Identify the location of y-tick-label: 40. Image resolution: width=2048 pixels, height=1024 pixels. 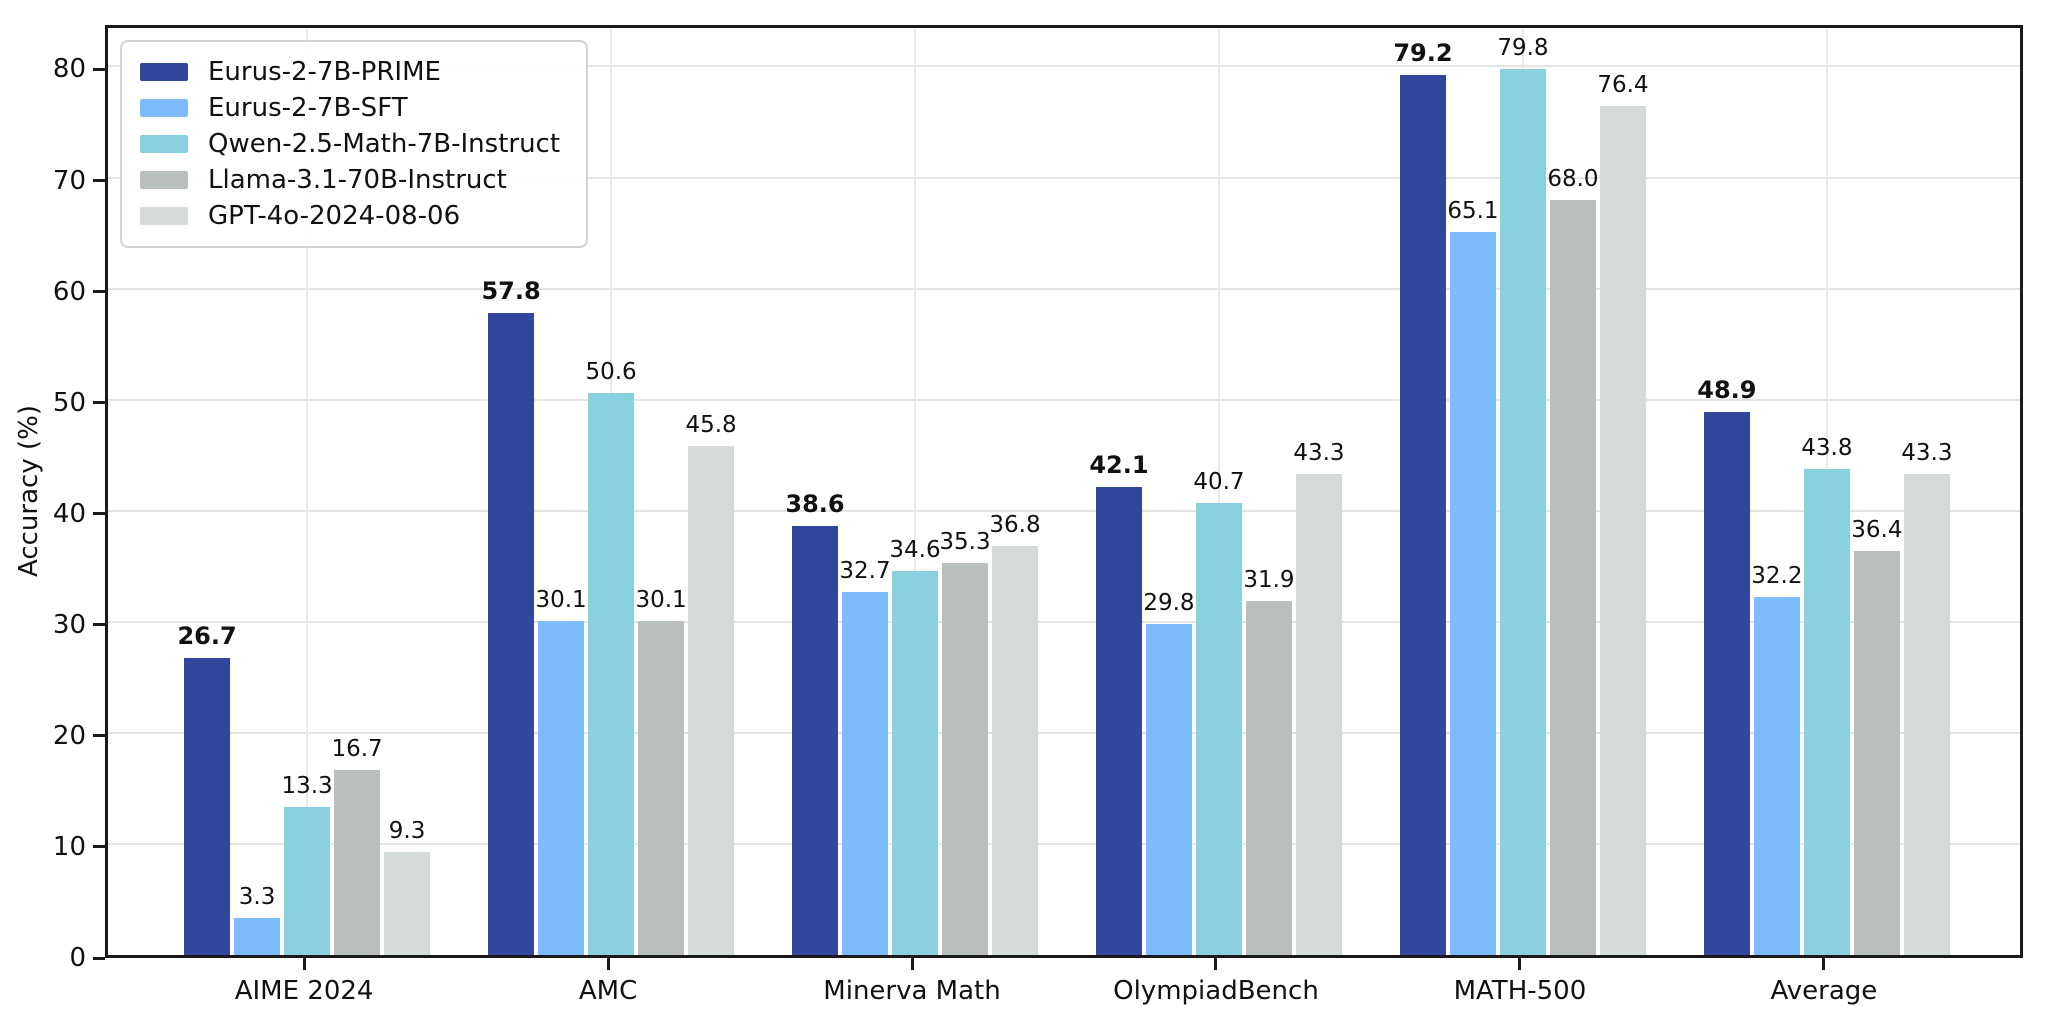
(69, 513).